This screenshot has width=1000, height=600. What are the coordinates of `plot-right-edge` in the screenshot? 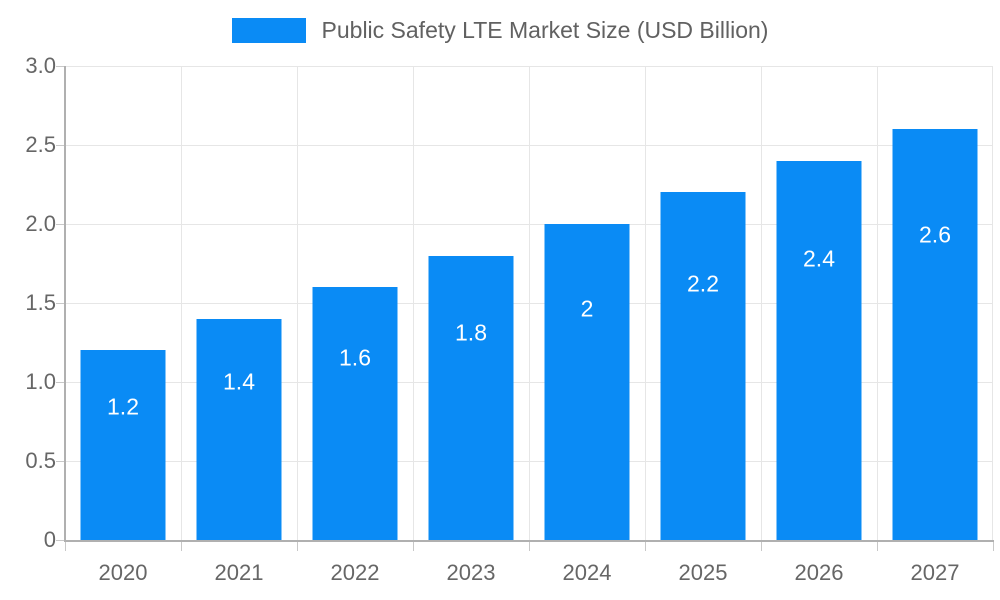 It's located at (992, 303).